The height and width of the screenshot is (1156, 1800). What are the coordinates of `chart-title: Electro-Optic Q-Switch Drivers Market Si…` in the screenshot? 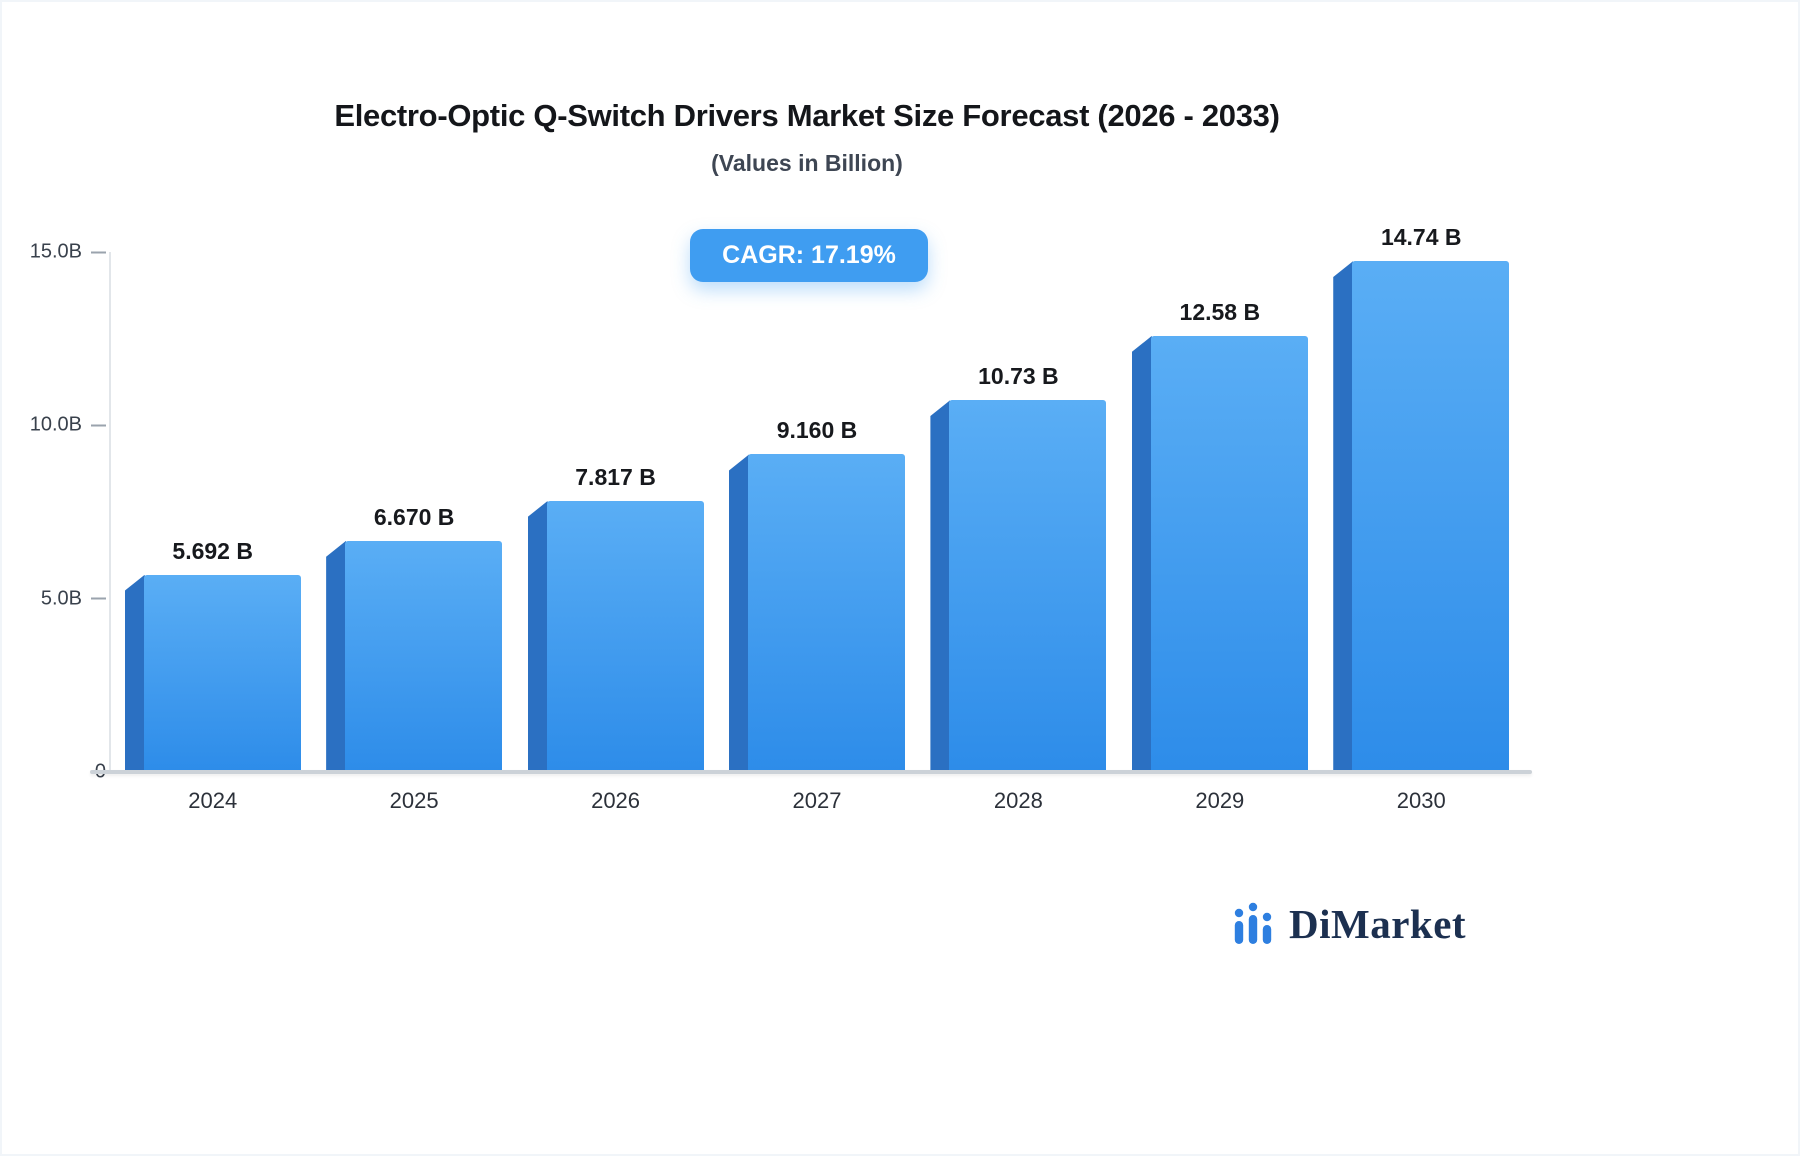 It's located at (807, 115).